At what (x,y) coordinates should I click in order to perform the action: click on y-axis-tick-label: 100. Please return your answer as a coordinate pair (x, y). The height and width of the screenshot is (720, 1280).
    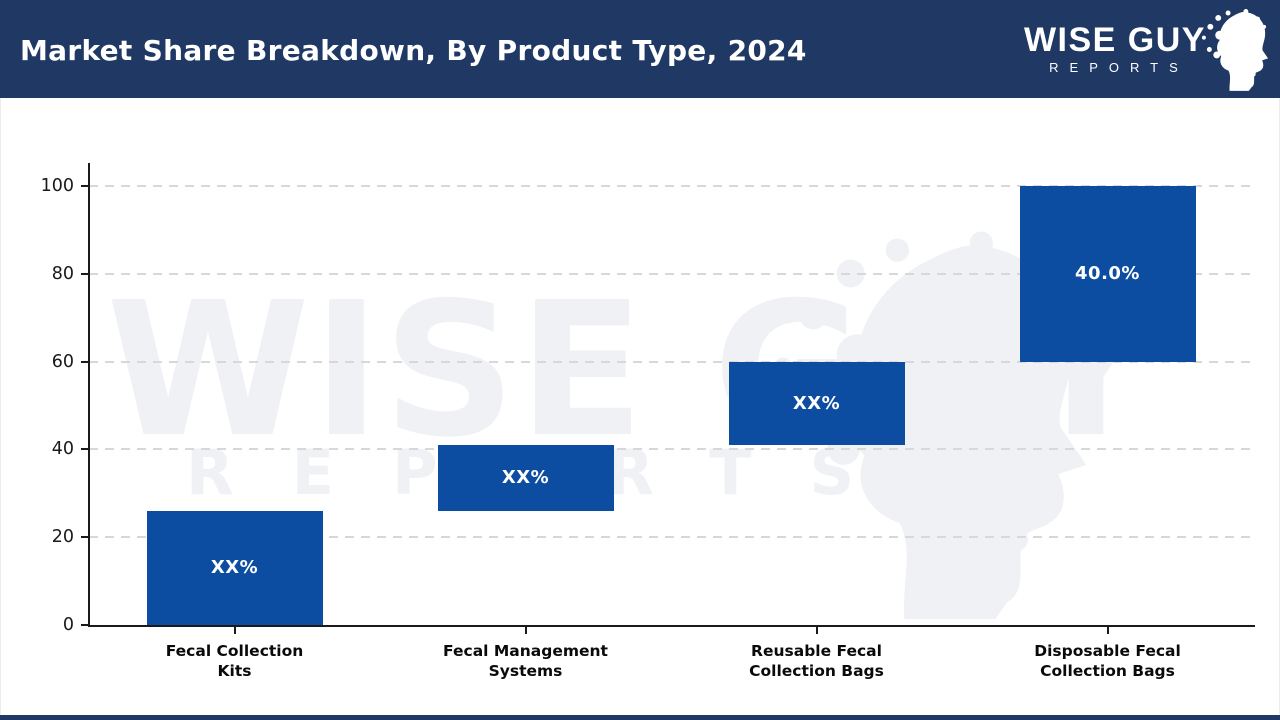
    Looking at the image, I should click on (57, 185).